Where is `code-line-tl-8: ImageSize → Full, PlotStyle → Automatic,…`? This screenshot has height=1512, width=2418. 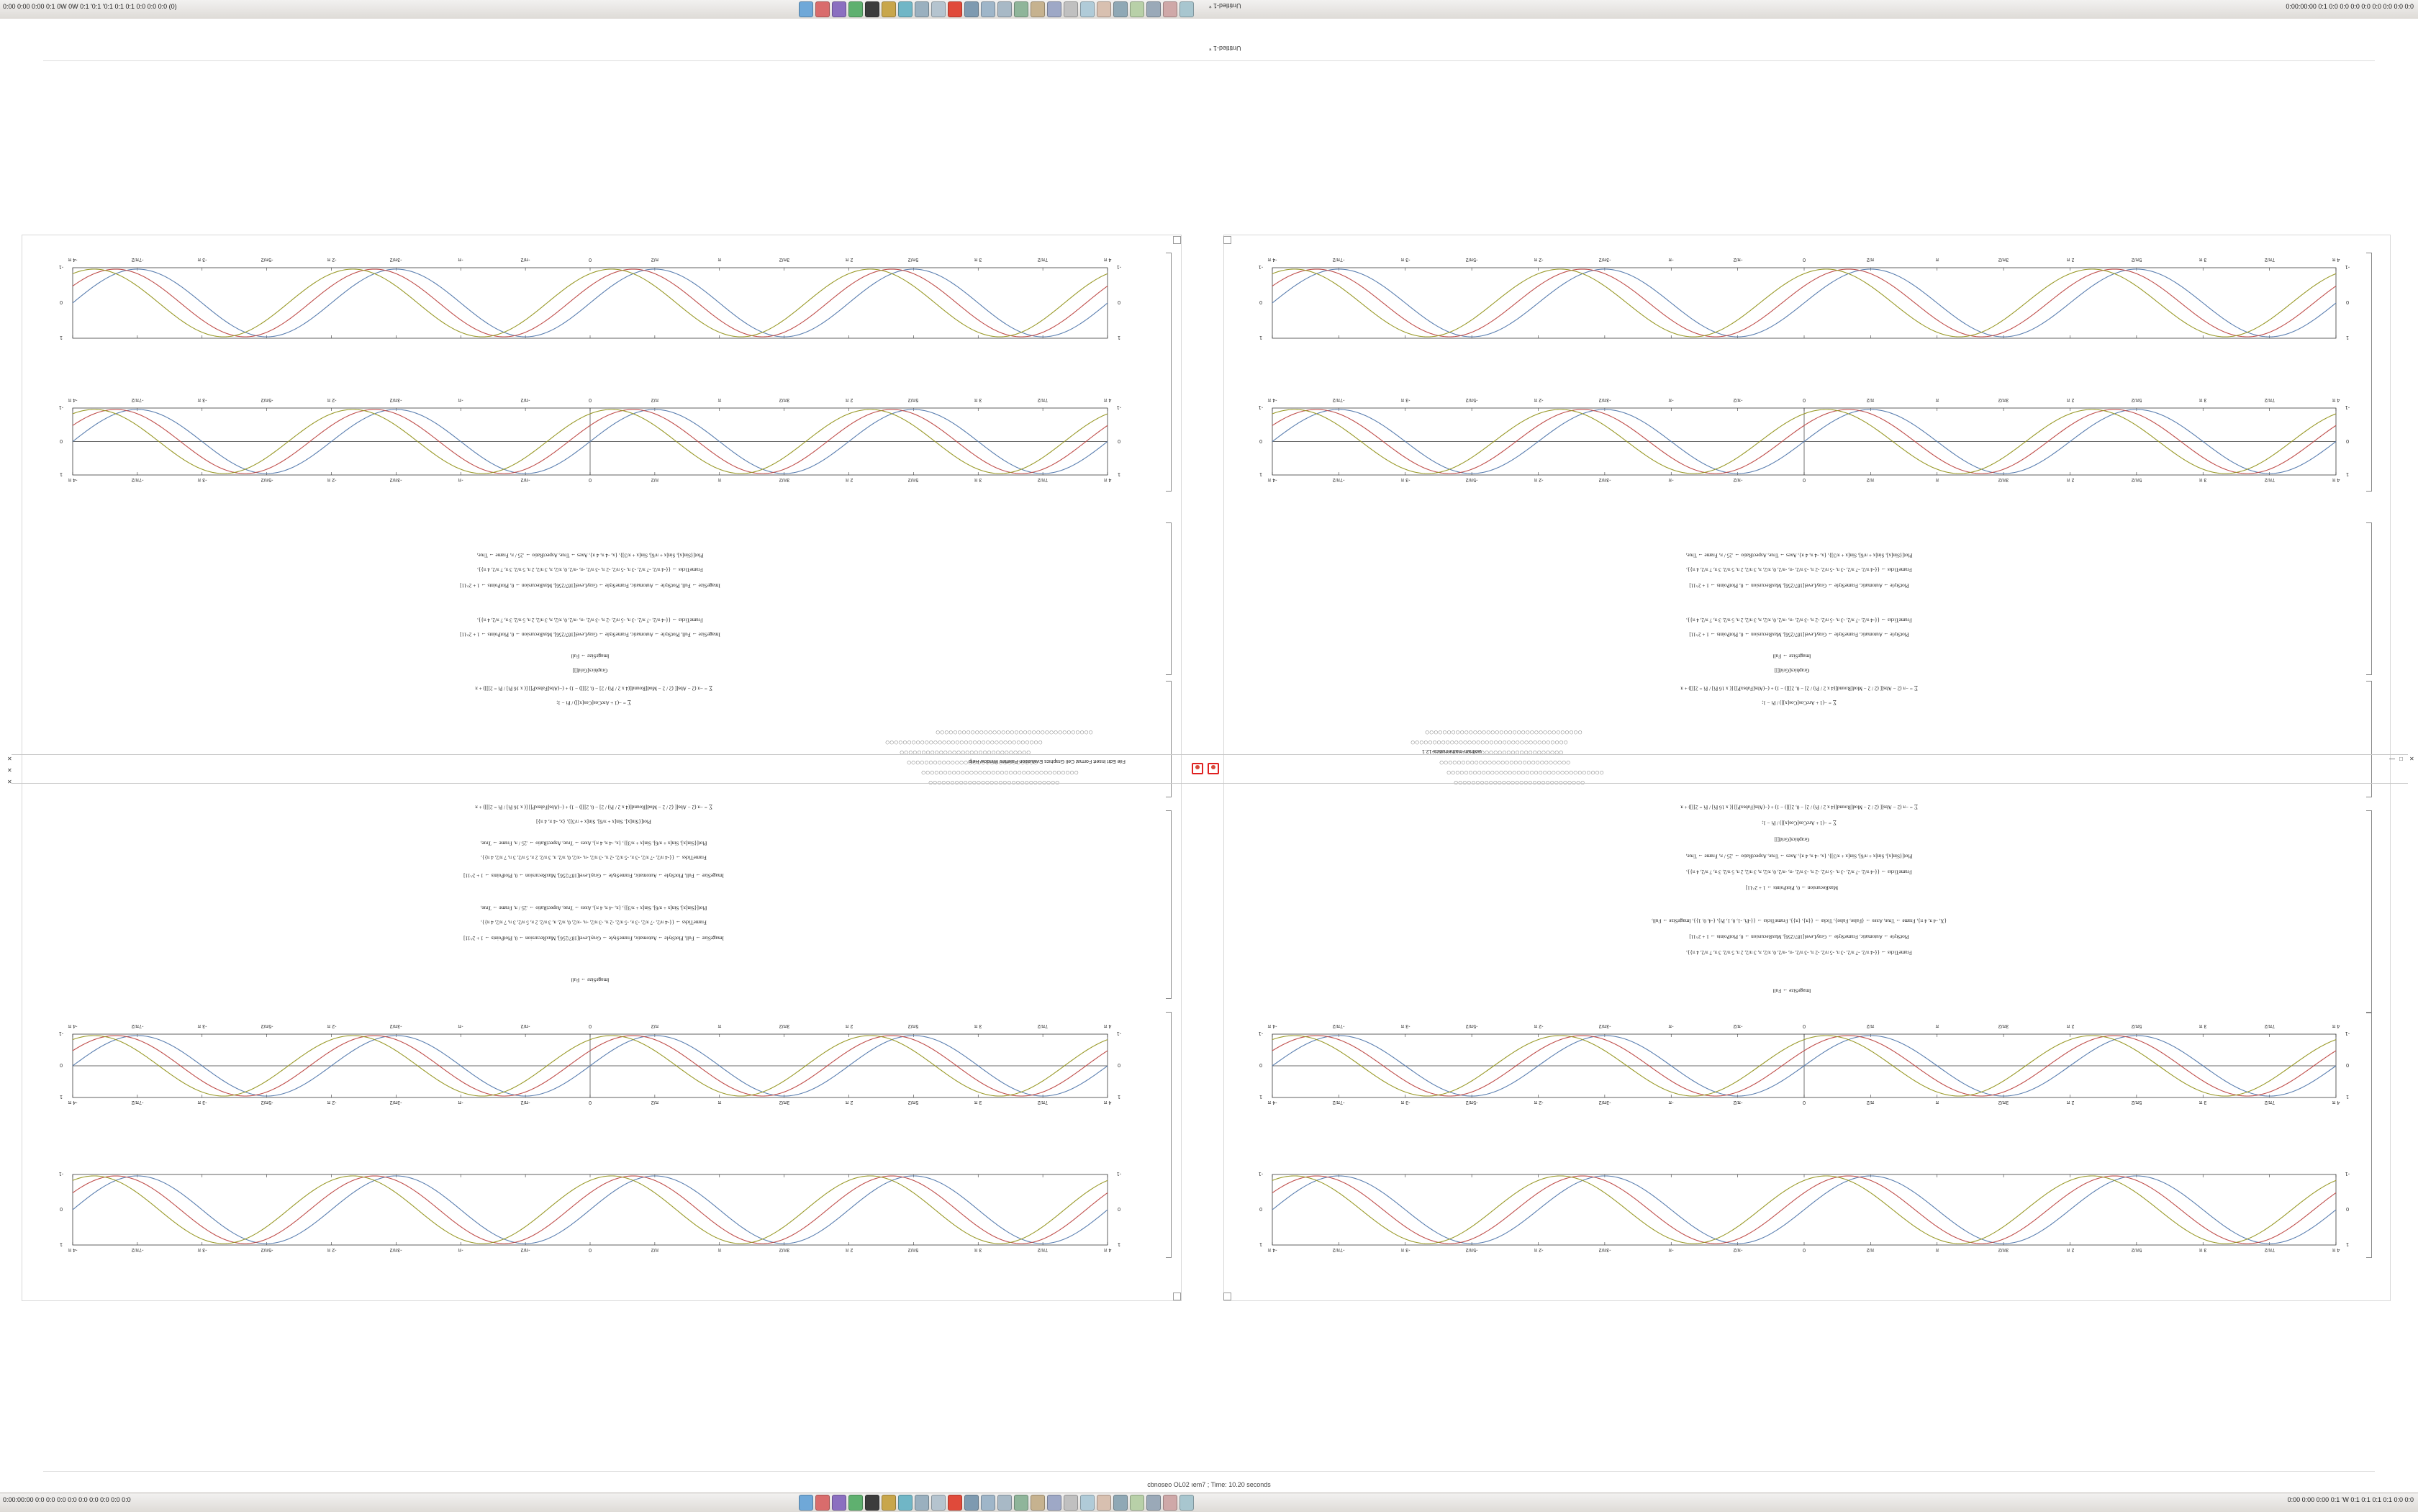 code-line-tl-8: ImageSize → Full, PlotStyle → Automatic,… is located at coordinates (593, 876).